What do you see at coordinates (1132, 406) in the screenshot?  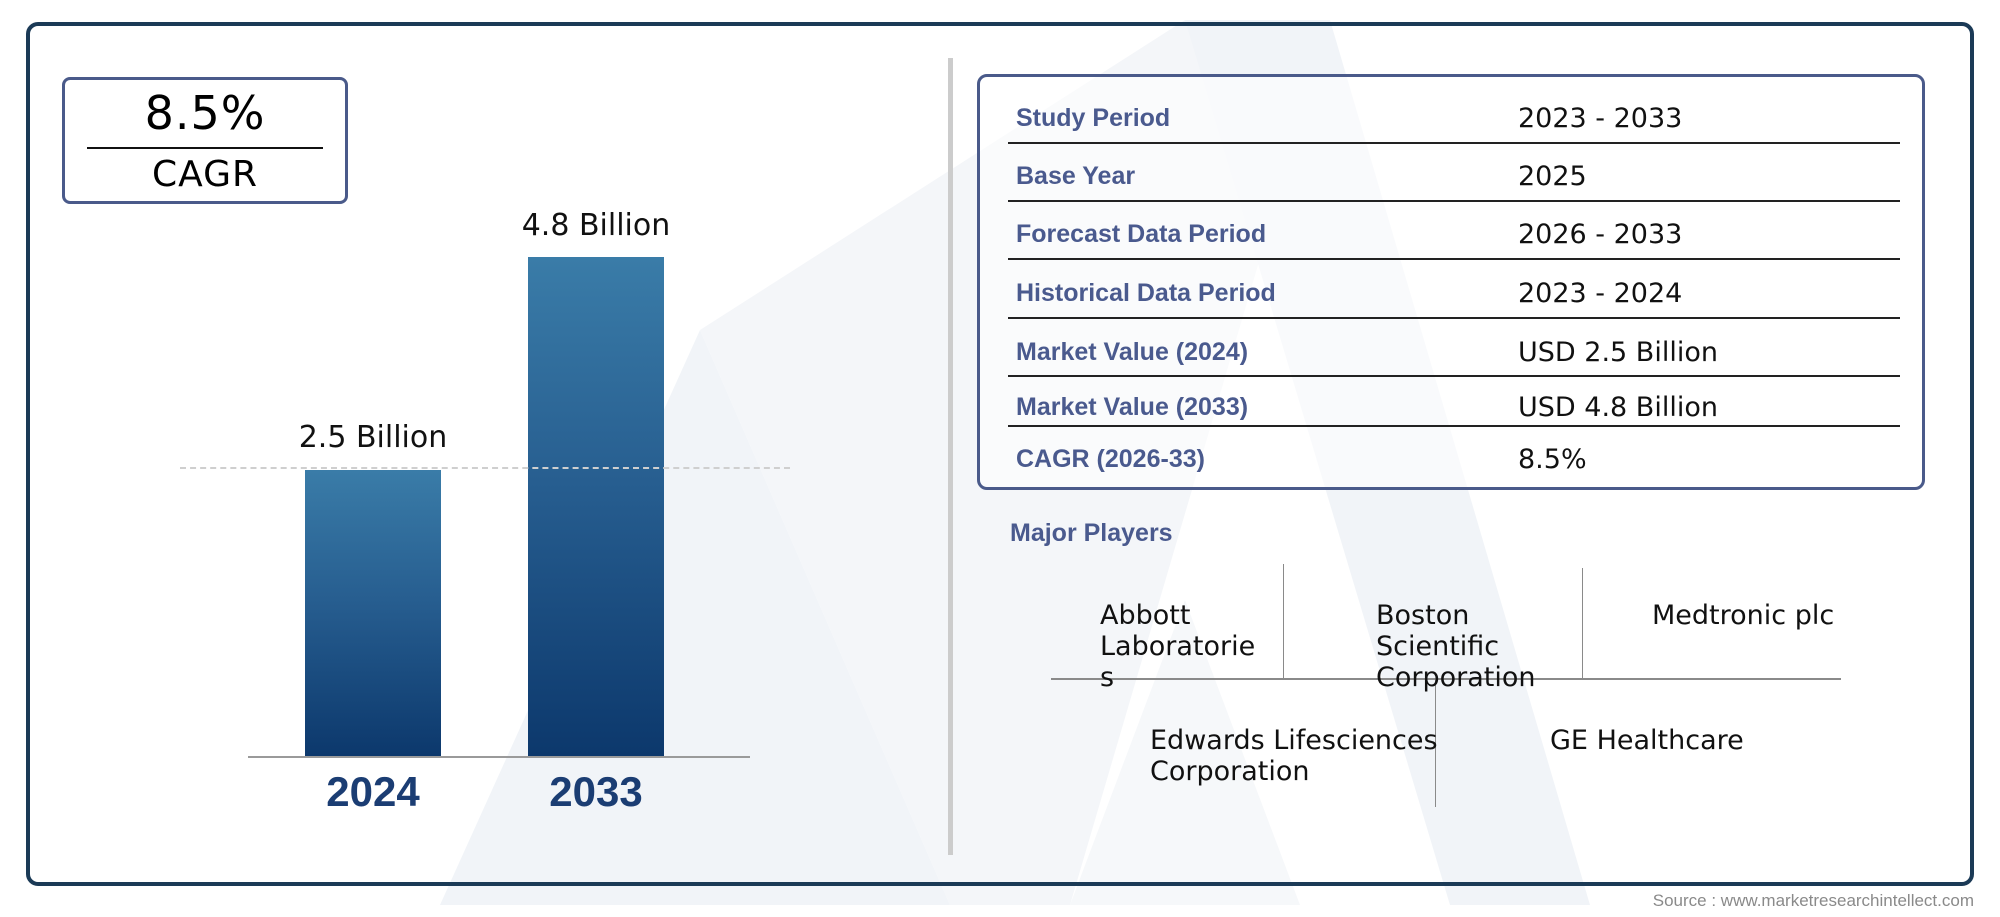 I see `row-key: Market Value (2033)` at bounding box center [1132, 406].